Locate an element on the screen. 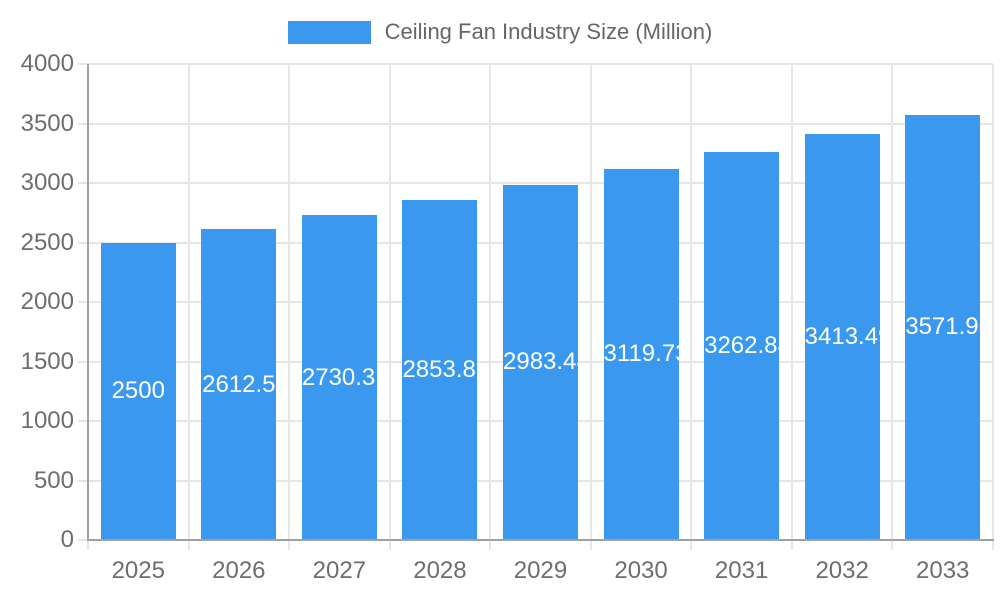 Image resolution: width=1000 pixels, height=600 pixels. y-axis-tick-label: 3500 is located at coordinates (47, 123).